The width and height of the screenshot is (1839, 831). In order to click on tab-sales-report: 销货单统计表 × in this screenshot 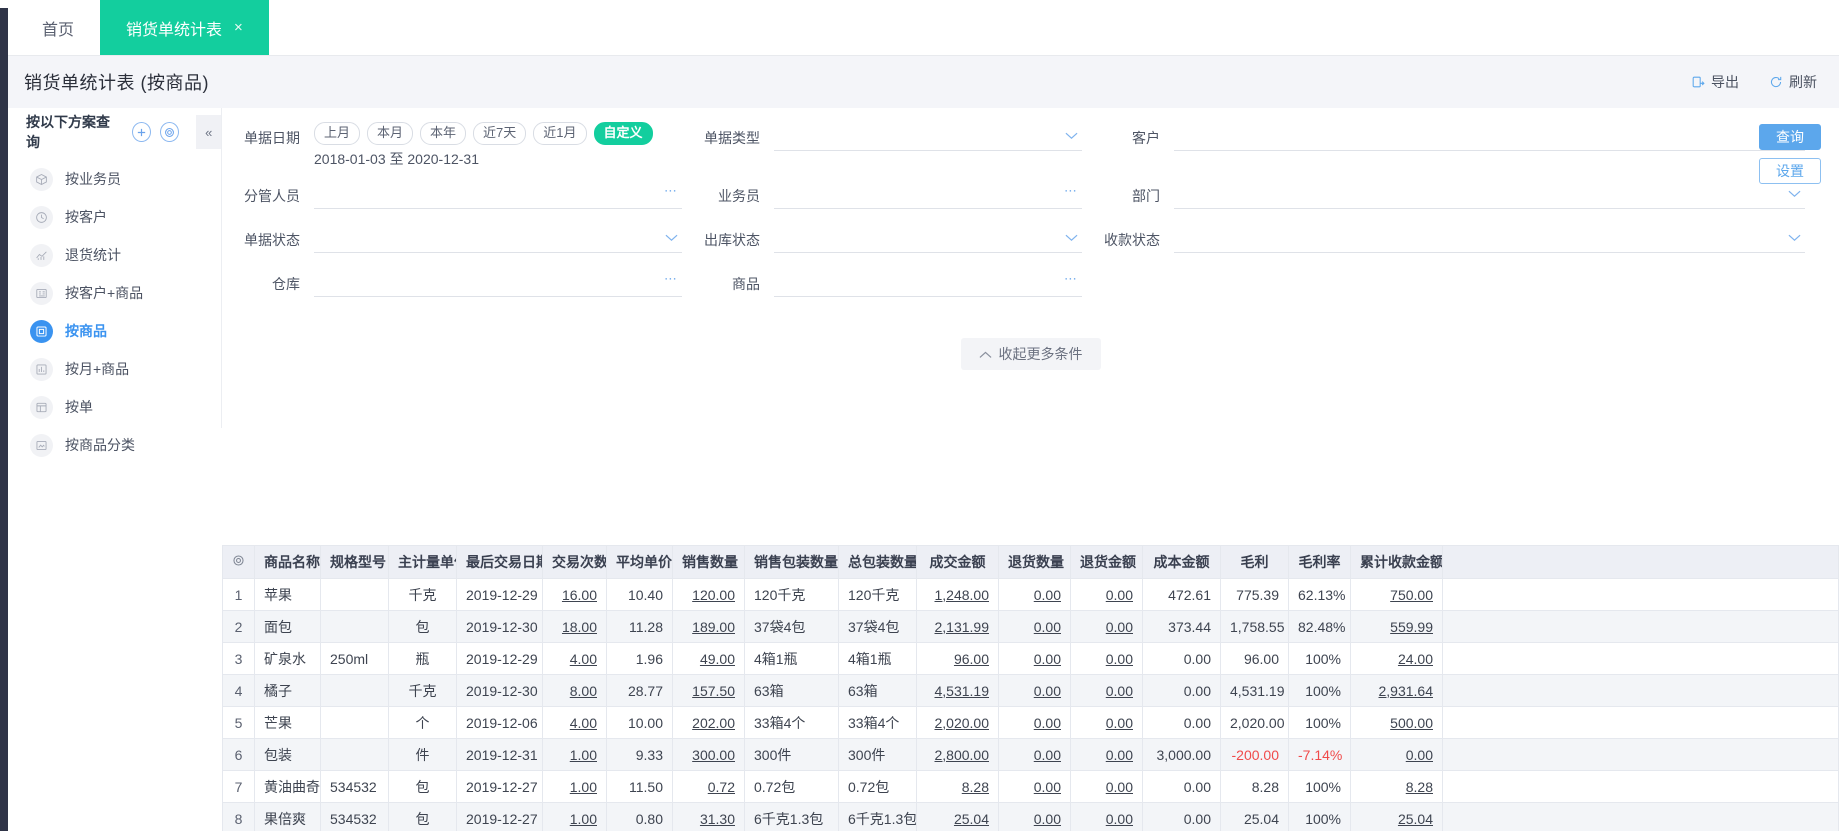, I will do `click(184, 27)`.